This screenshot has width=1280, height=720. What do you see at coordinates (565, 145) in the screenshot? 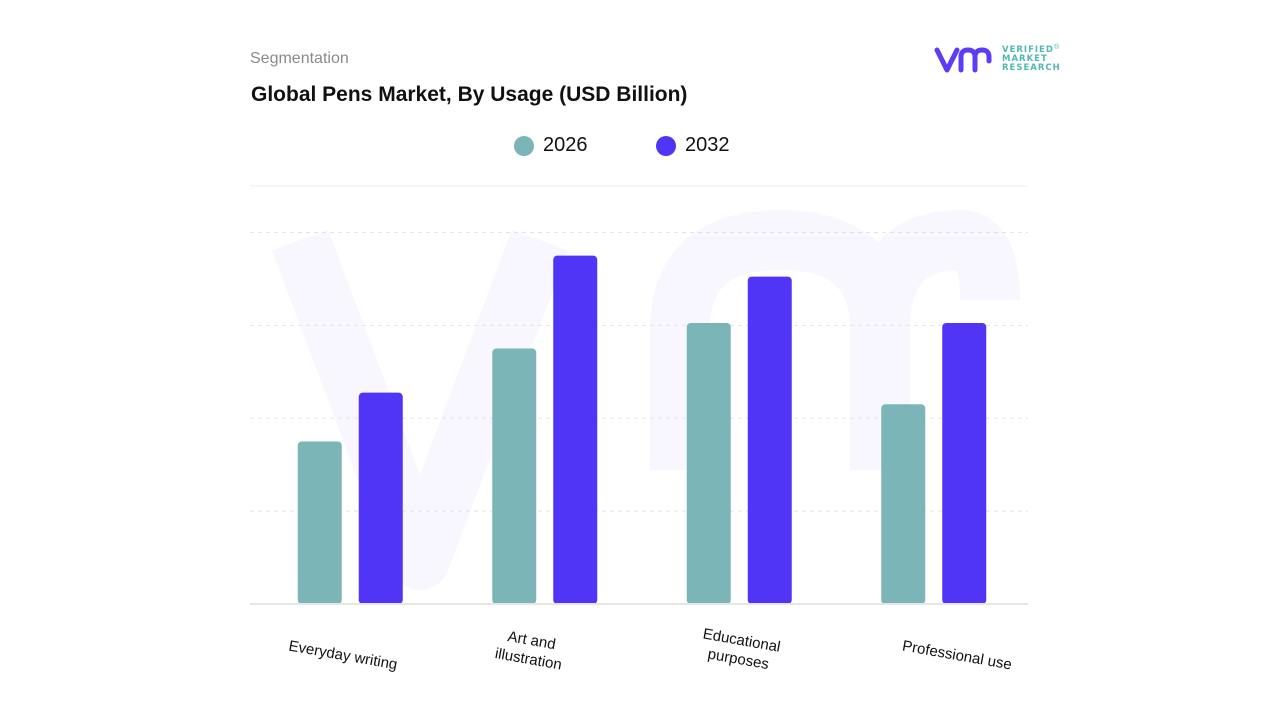
I see `legend-label-2026: 2026` at bounding box center [565, 145].